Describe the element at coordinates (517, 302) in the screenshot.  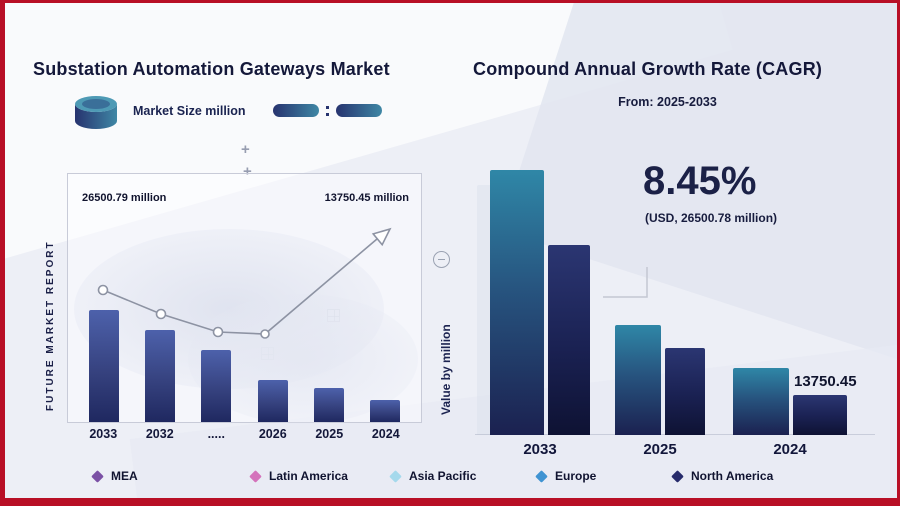
I see `right-bar-2033-primary` at that location.